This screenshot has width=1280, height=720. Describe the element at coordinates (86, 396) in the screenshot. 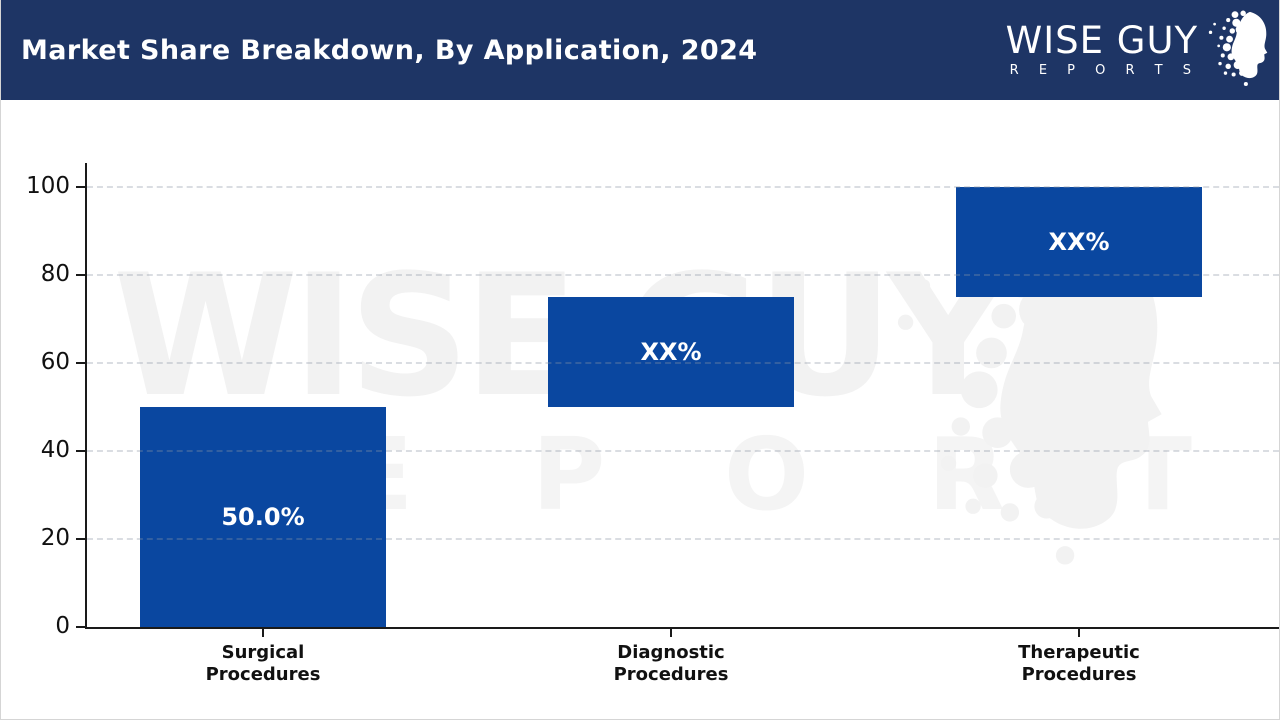

I see `y-axis-line` at that location.